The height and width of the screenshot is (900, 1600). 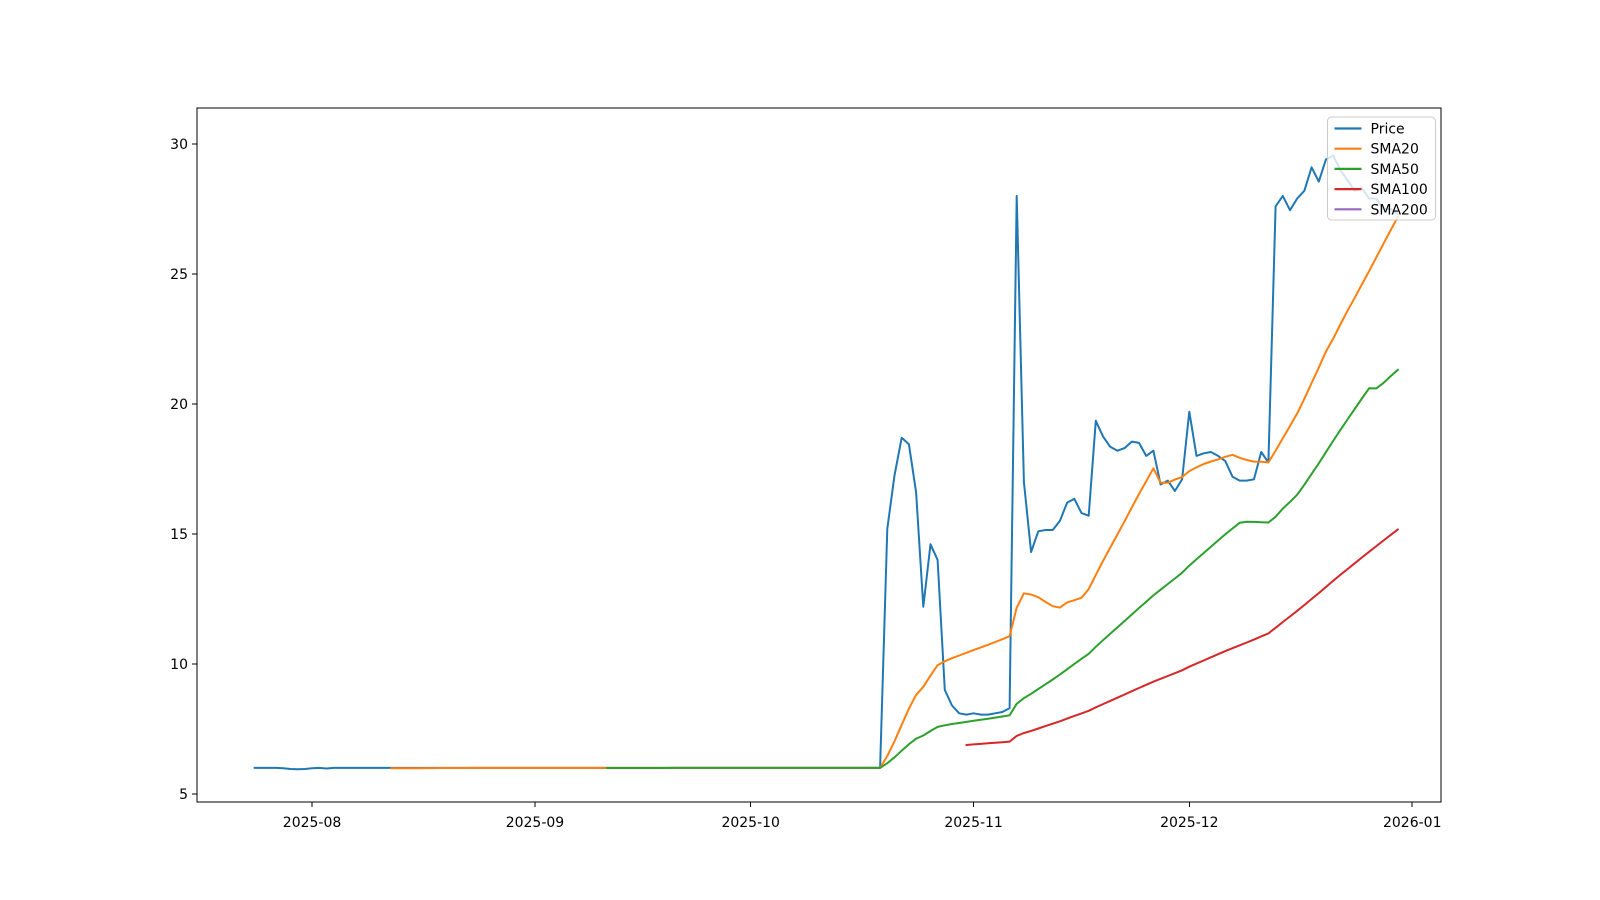 What do you see at coordinates (1399, 190) in the screenshot?
I see `legend-label-sma100: SMA100` at bounding box center [1399, 190].